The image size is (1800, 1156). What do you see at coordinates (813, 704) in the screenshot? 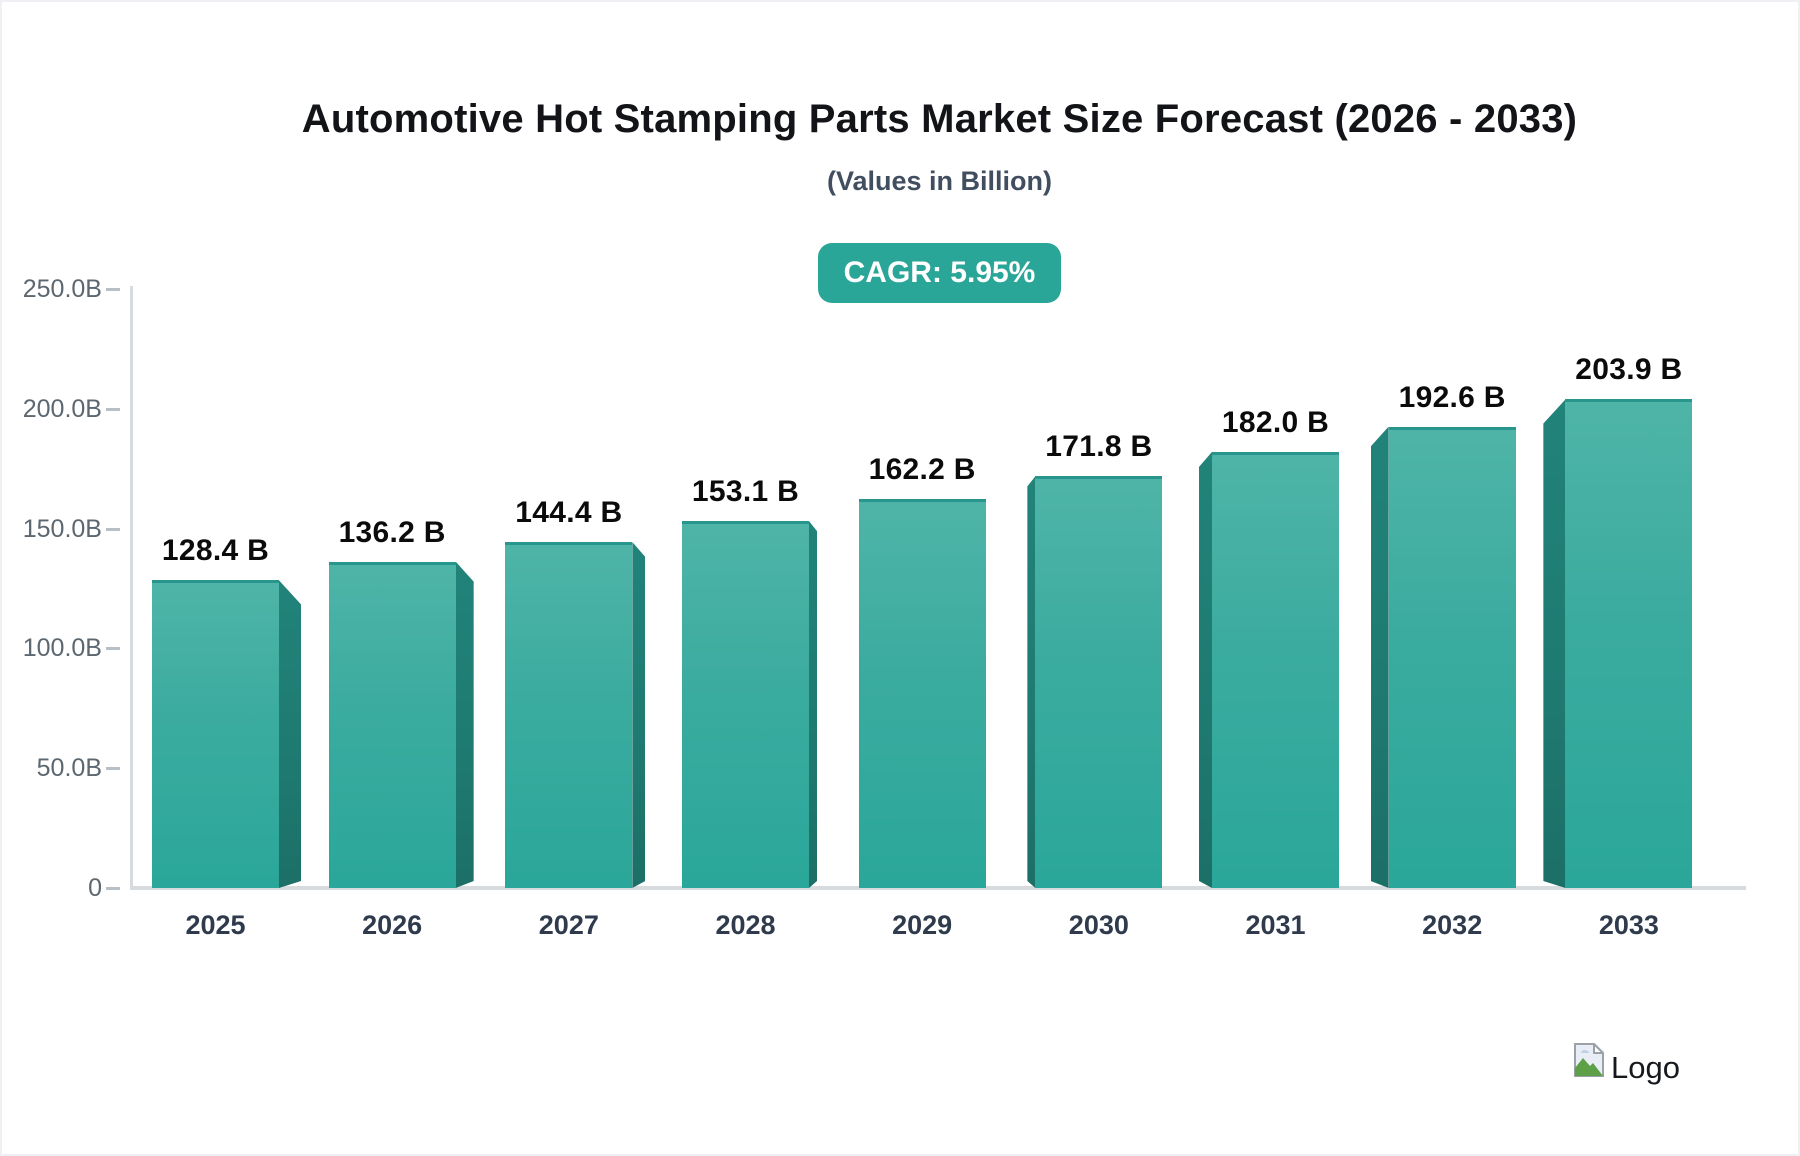
I see `bar-side-face-2028` at bounding box center [813, 704].